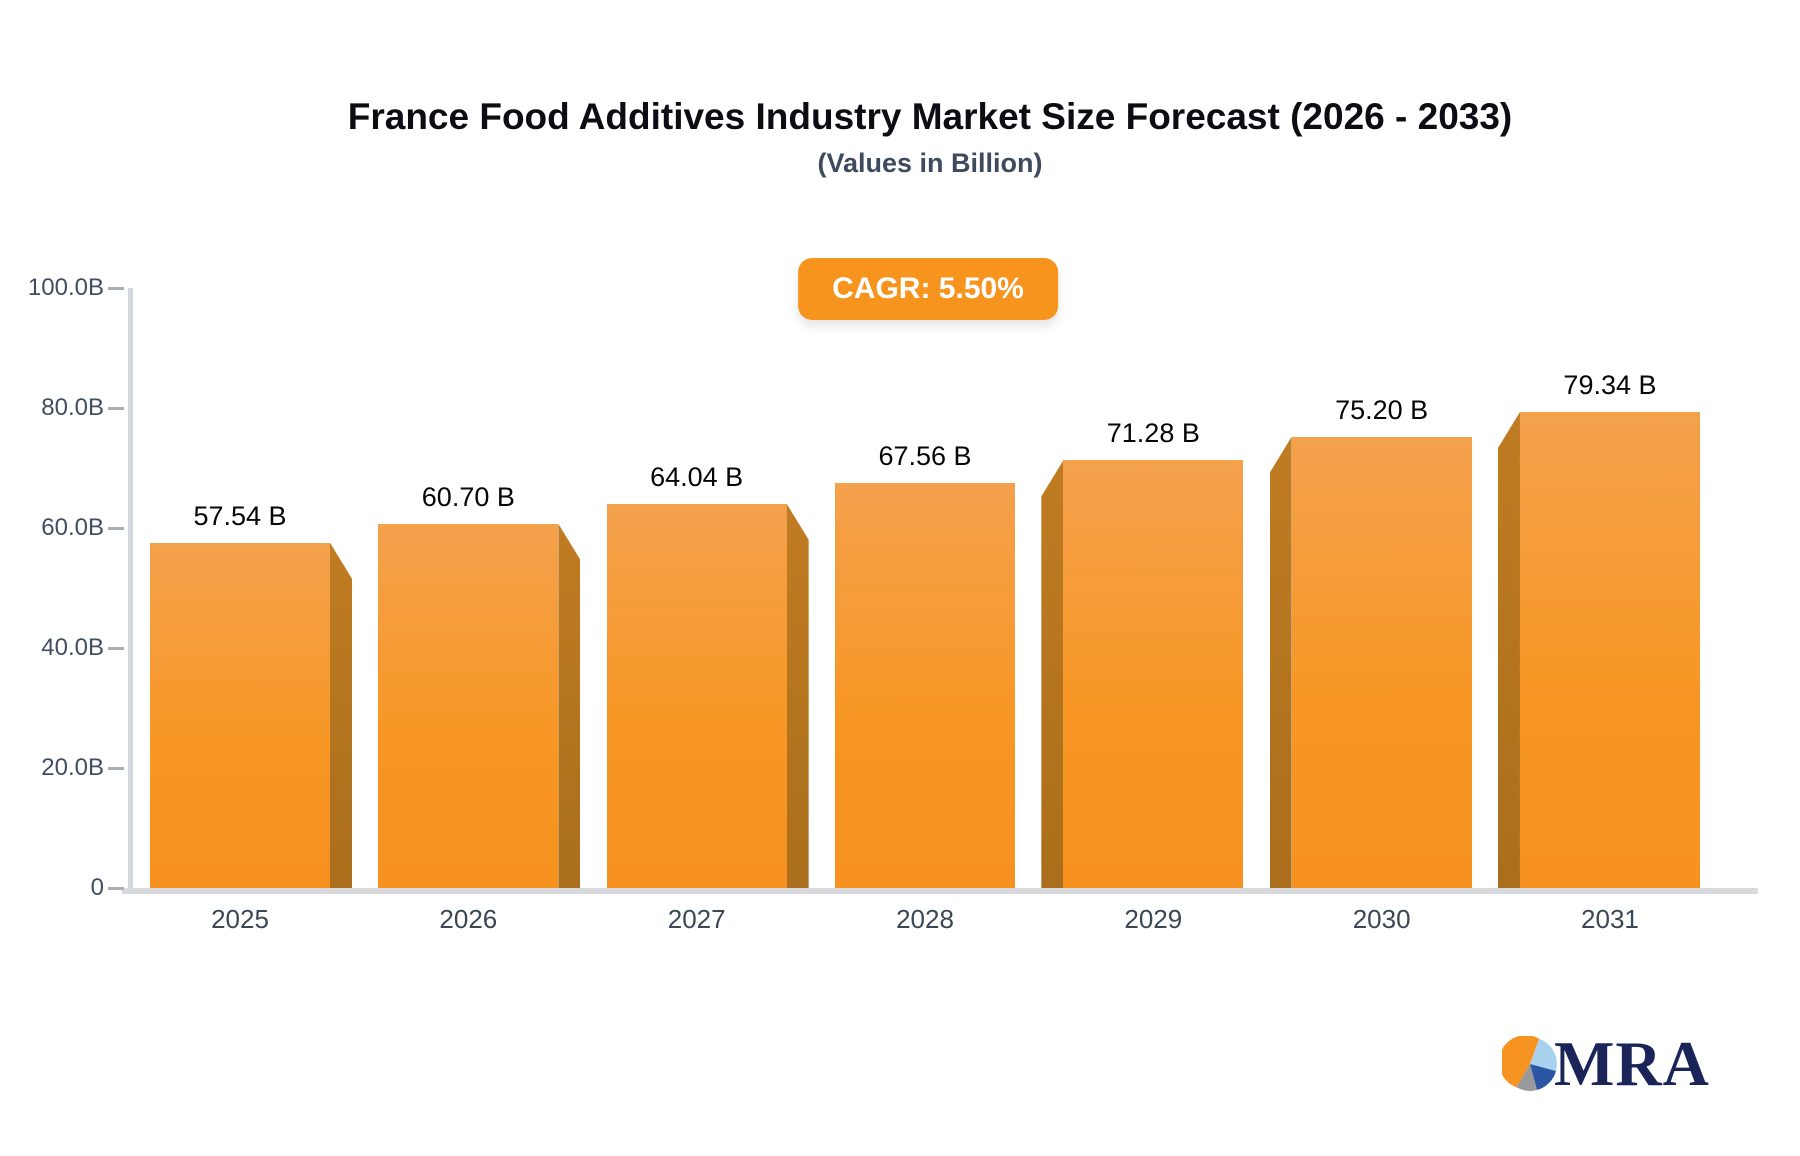 Image resolution: width=1800 pixels, height=1156 pixels. Describe the element at coordinates (72, 527) in the screenshot. I see `y-tick-label: 60.0B` at that location.